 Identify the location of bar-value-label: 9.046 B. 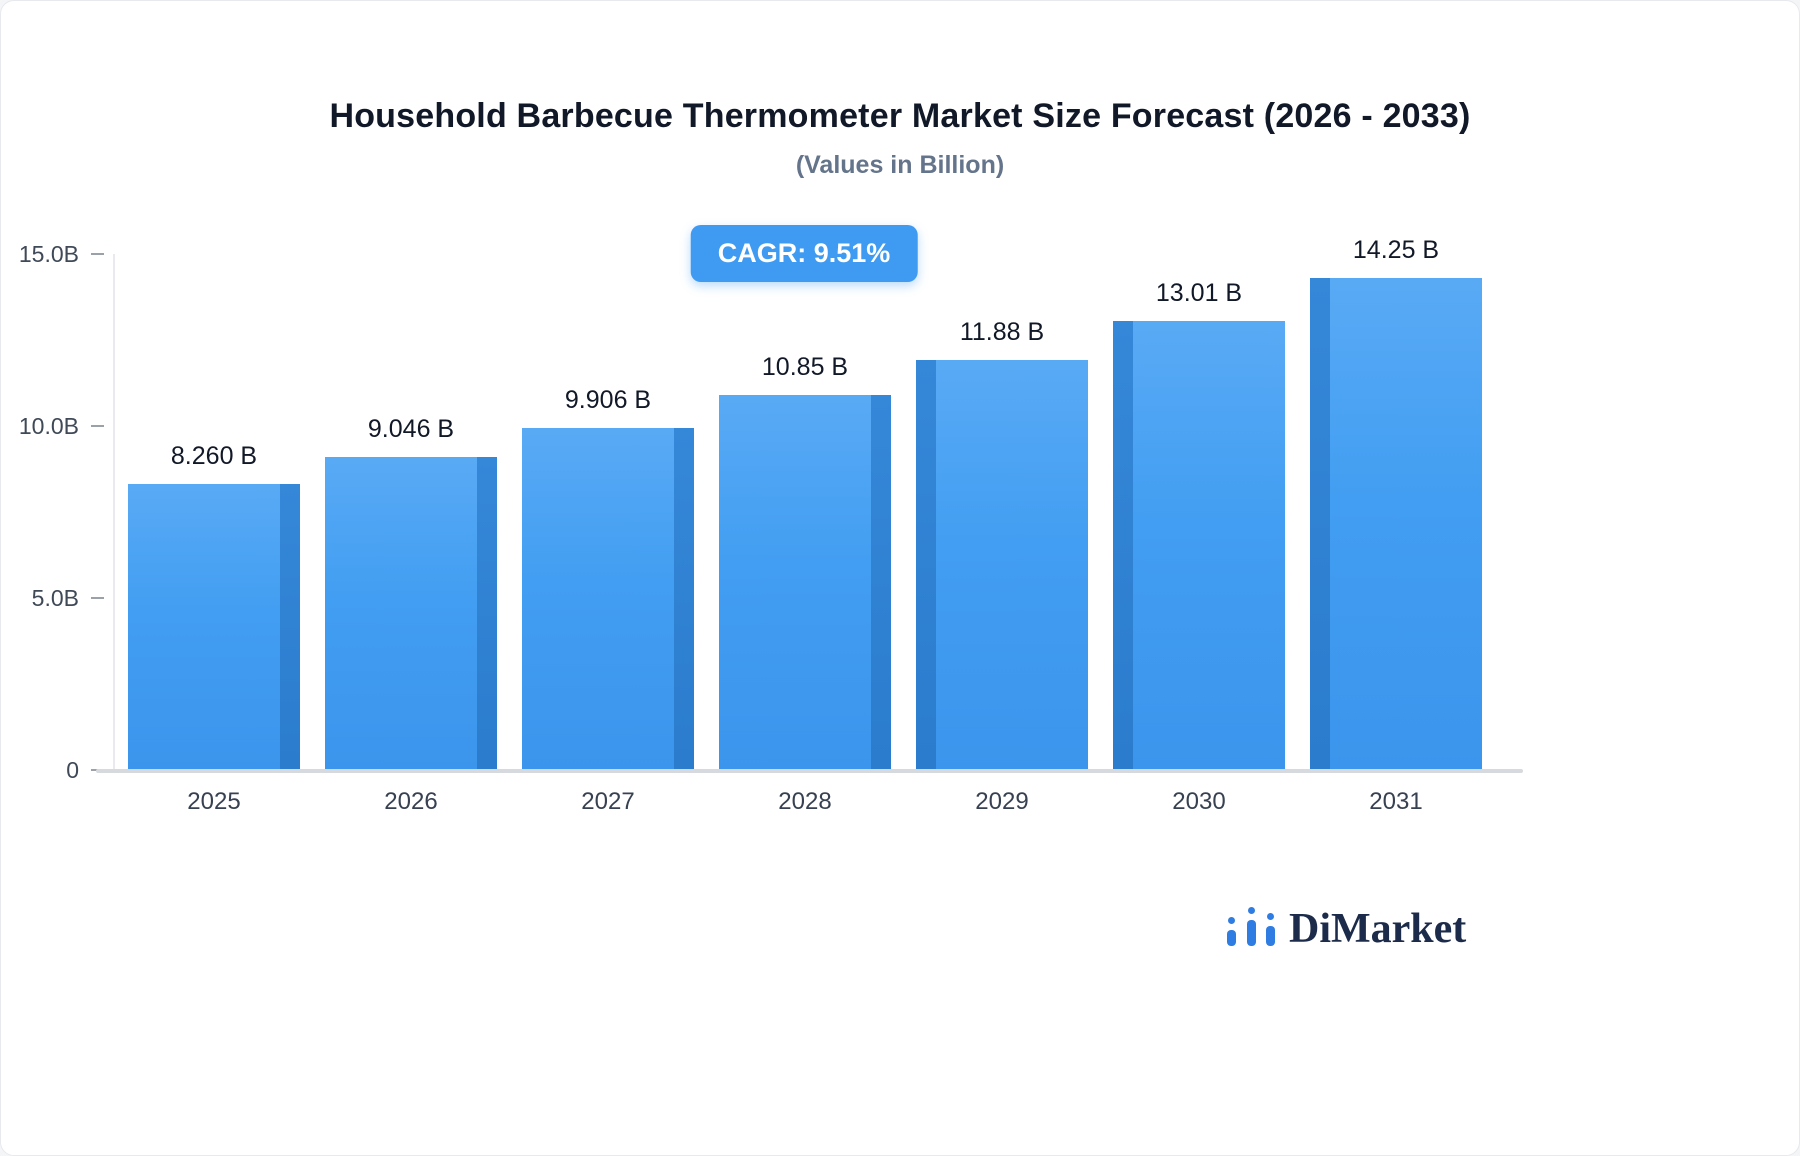
(411, 429).